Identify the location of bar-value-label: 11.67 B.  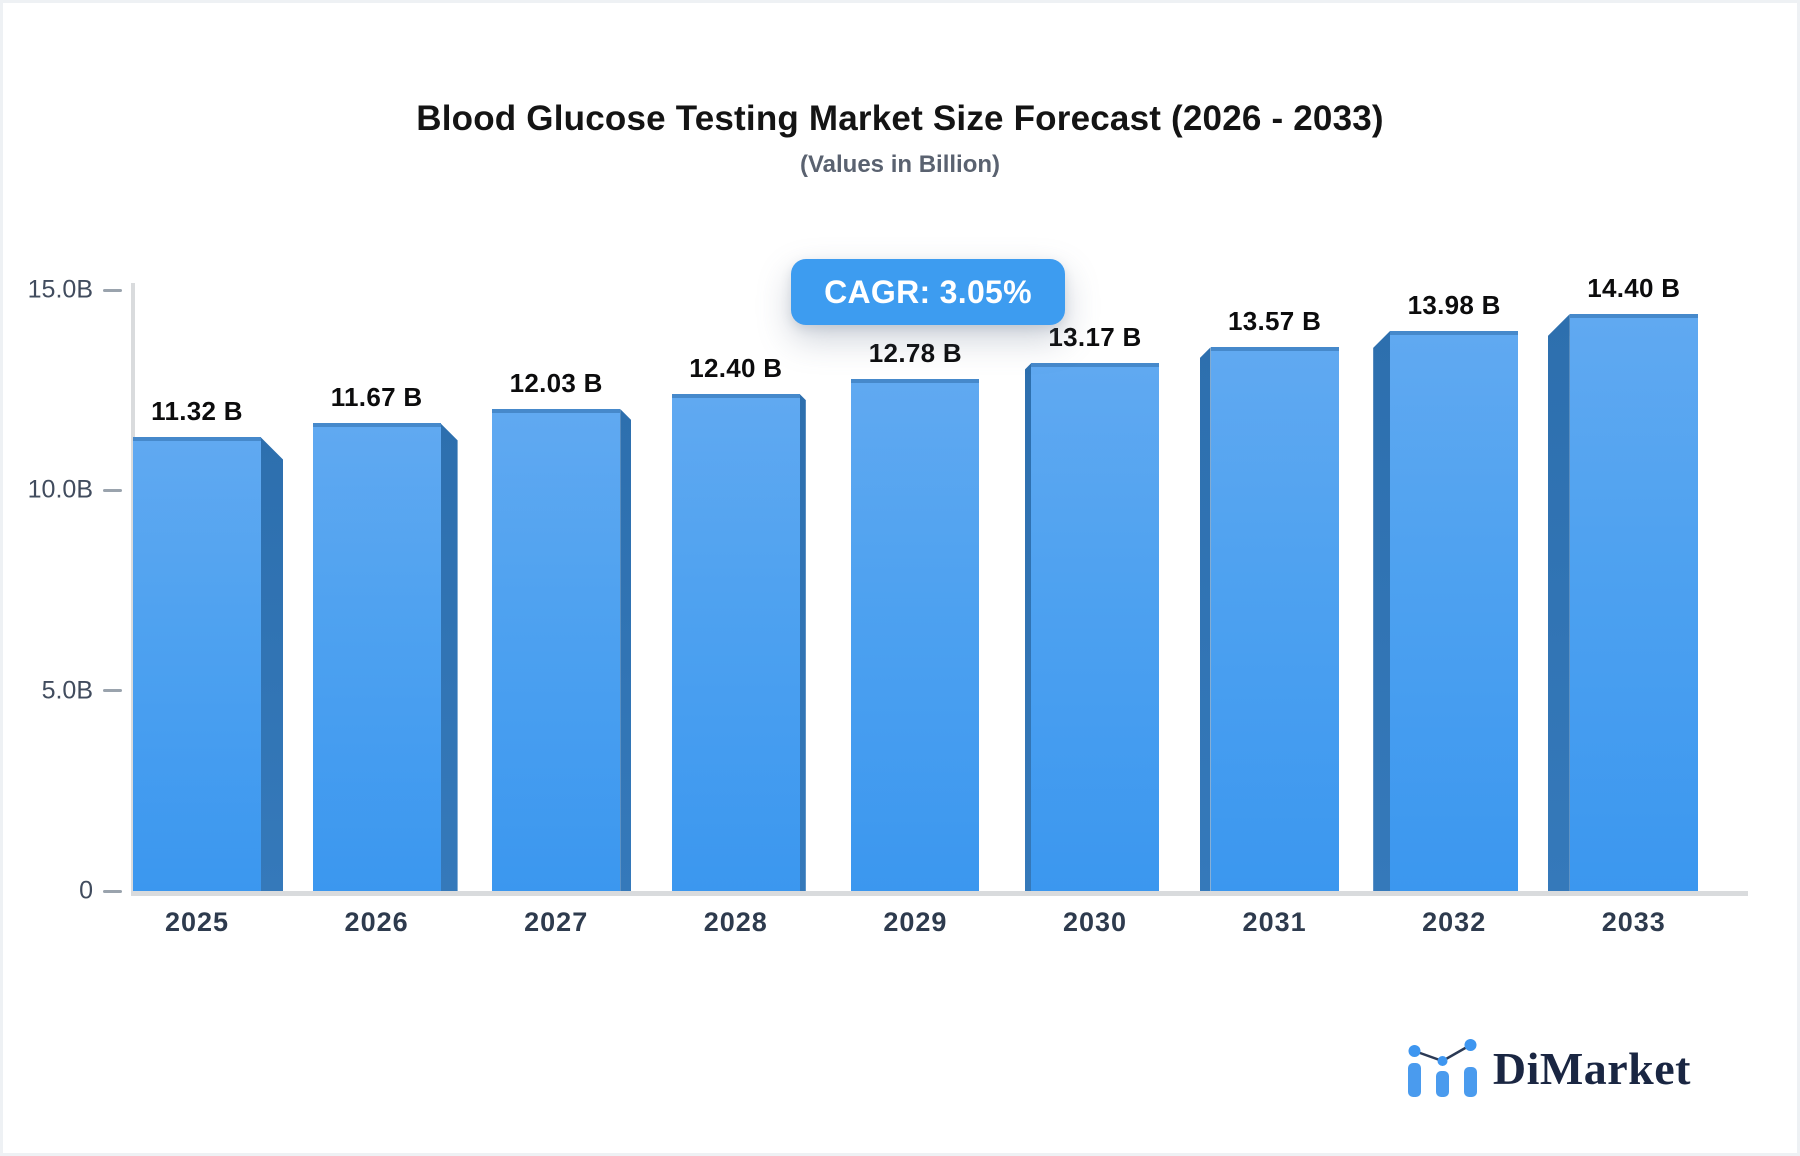
(376, 397).